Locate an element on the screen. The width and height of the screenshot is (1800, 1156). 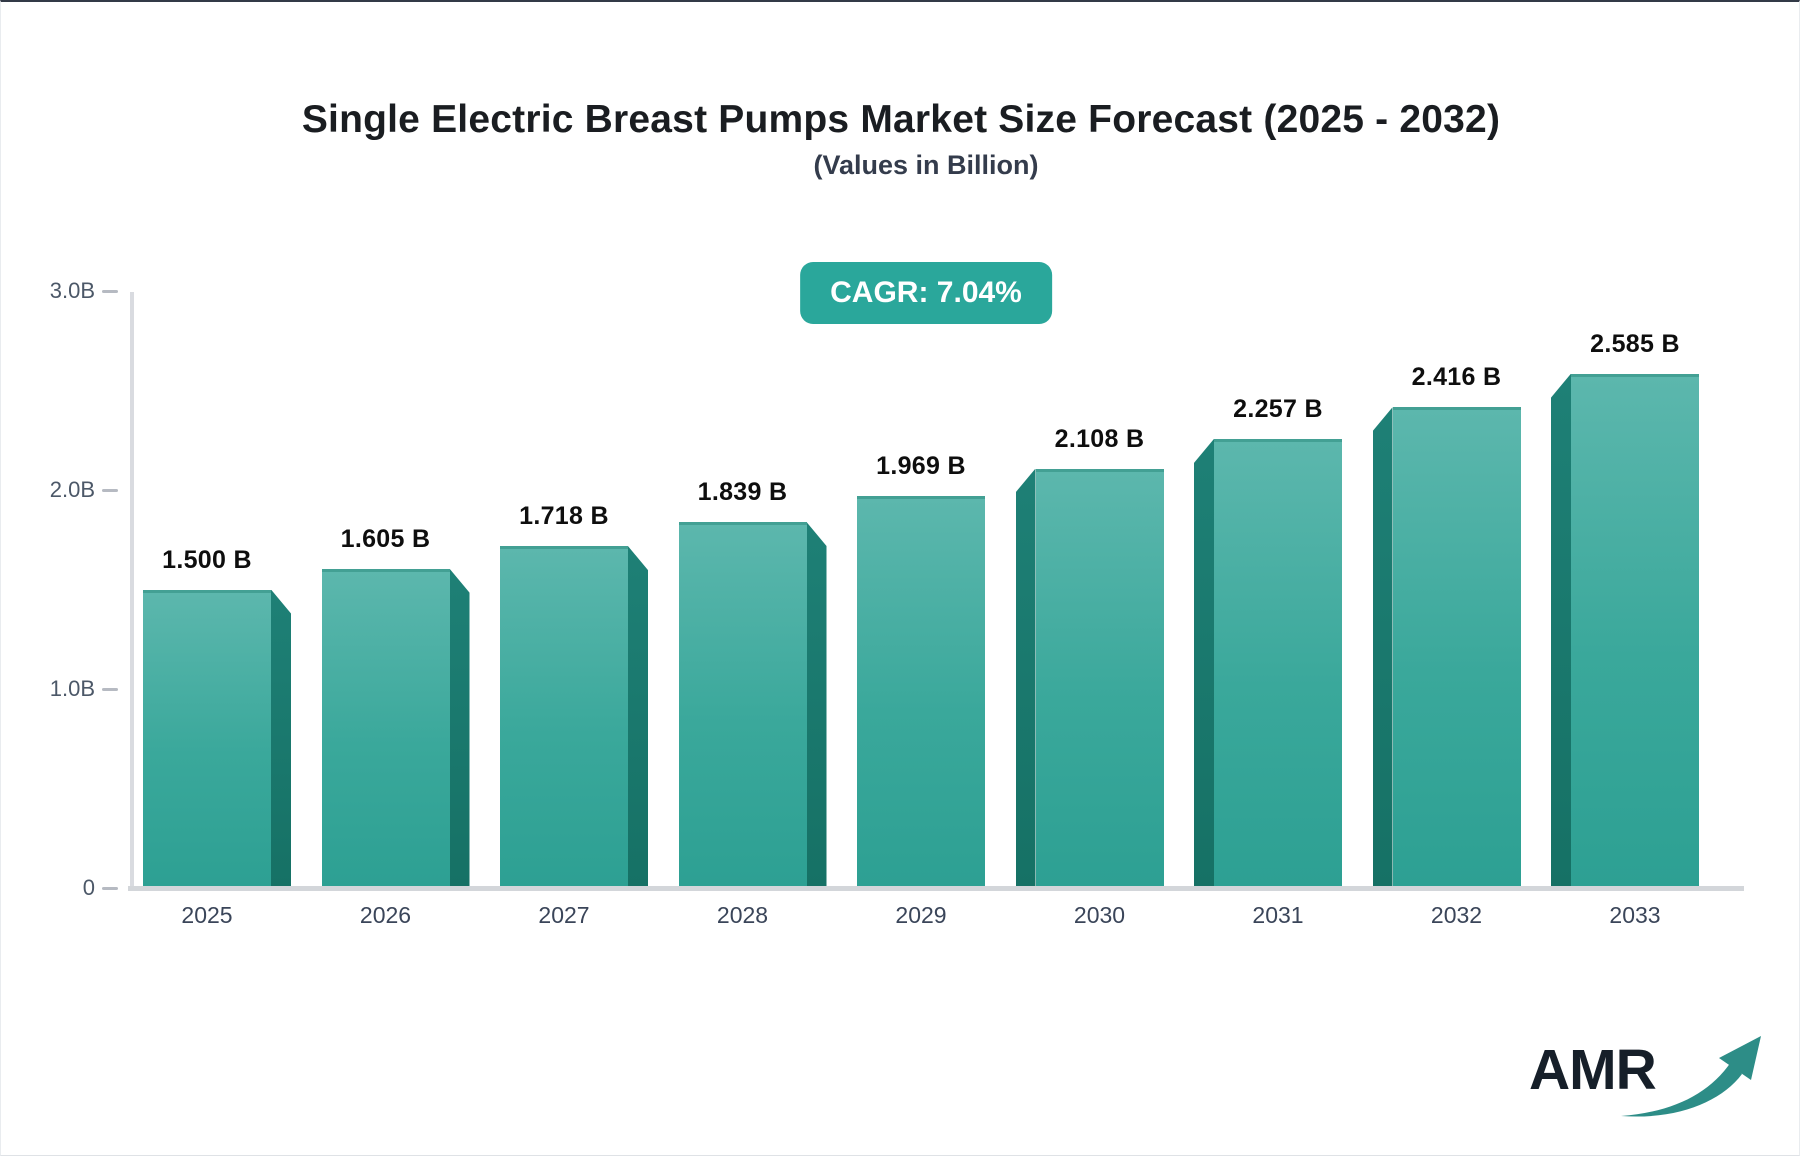
cagr-badge: CAGR: 7.04% is located at coordinates (926, 293).